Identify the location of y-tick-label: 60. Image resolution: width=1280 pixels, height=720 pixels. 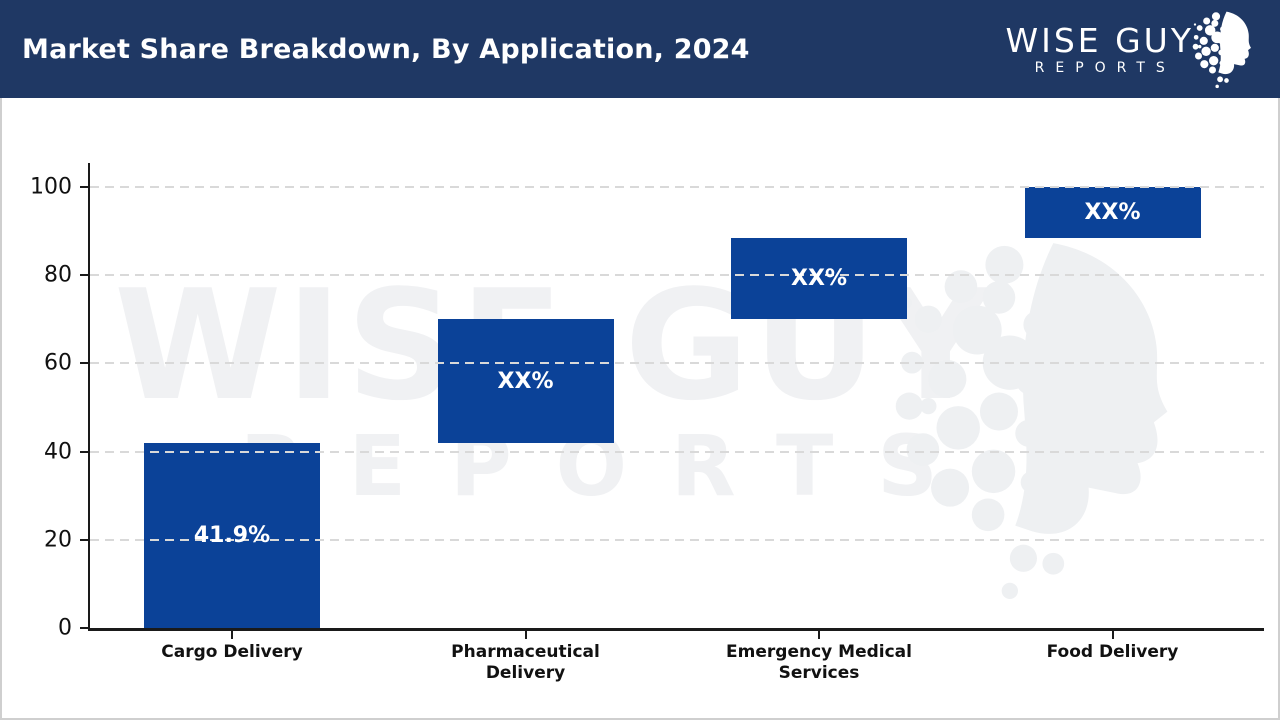
(58, 363).